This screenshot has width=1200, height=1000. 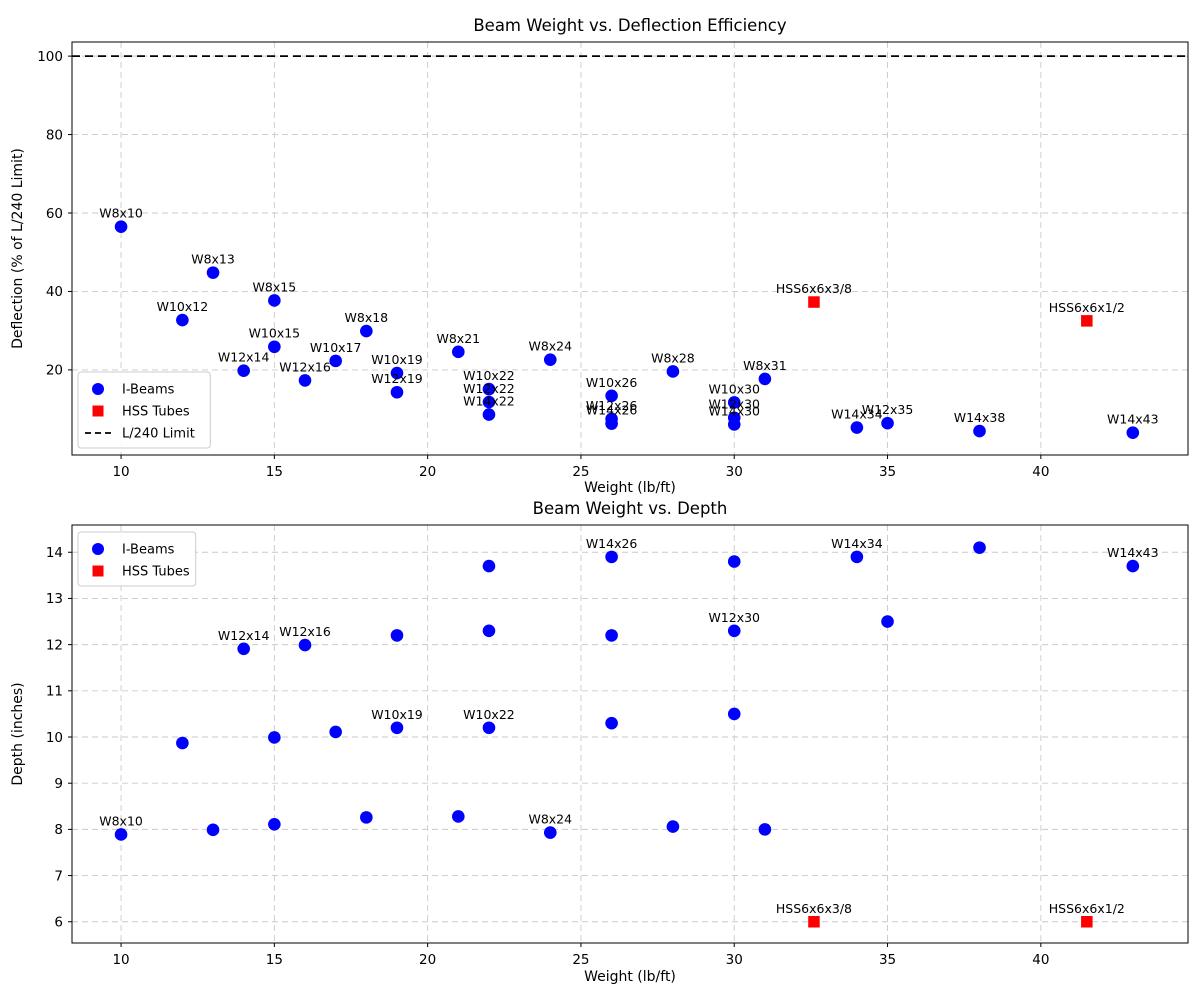 I want to click on point-label: W14x43, so click(x=1133, y=552).